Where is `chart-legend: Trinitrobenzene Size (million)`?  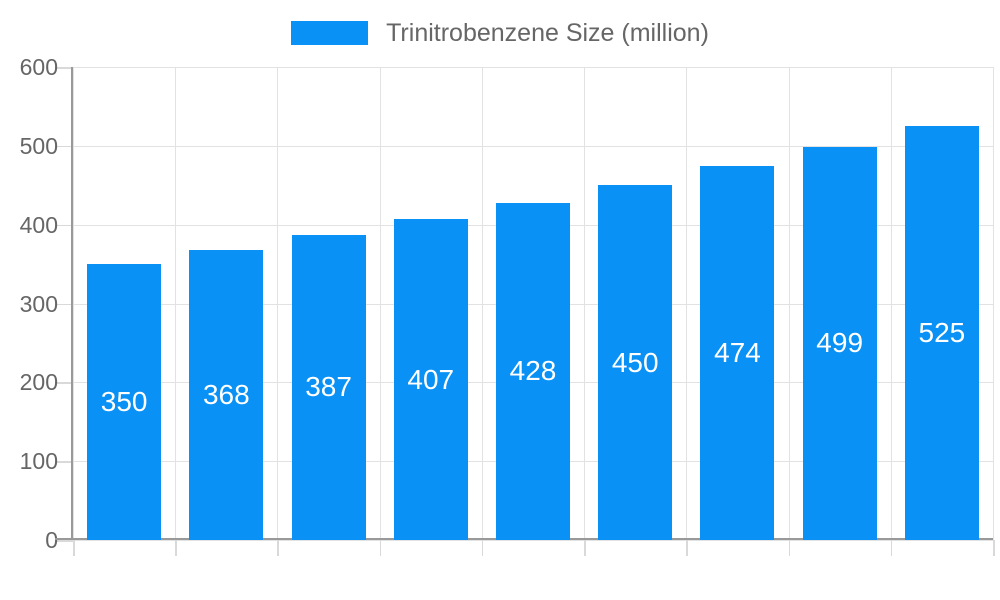
chart-legend: Trinitrobenzene Size (million) is located at coordinates (500, 33).